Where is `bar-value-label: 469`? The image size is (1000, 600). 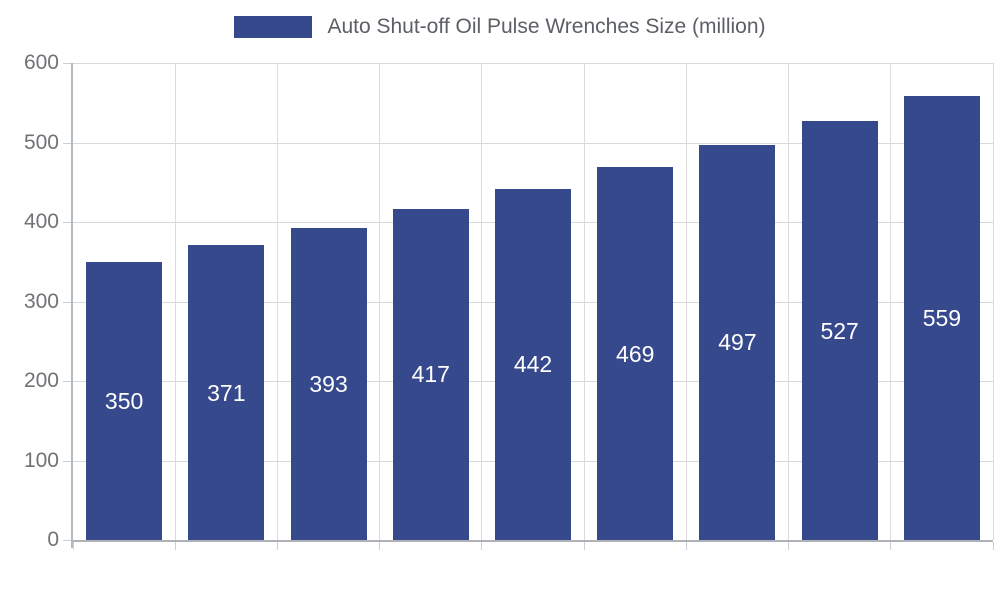
bar-value-label: 469 is located at coordinates (635, 353).